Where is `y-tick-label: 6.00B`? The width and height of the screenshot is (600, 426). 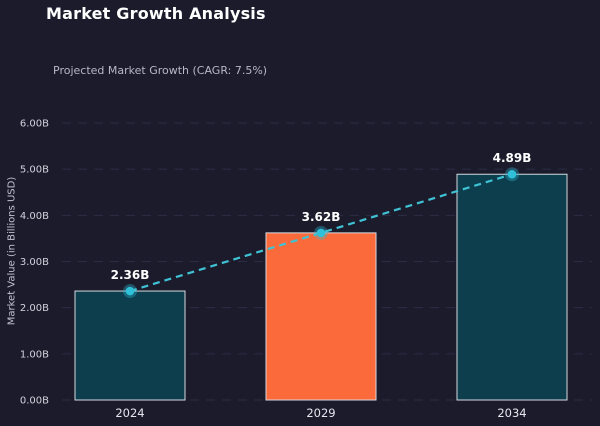 y-tick-label: 6.00B is located at coordinates (34, 124).